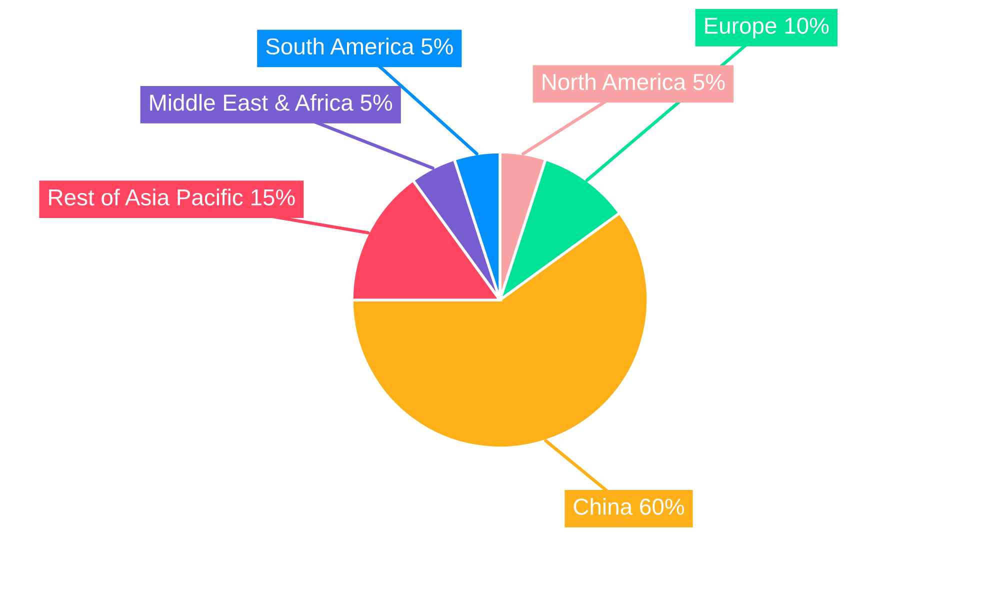 The height and width of the screenshot is (600, 1000). I want to click on slice-label: Europe 10%, so click(767, 28).